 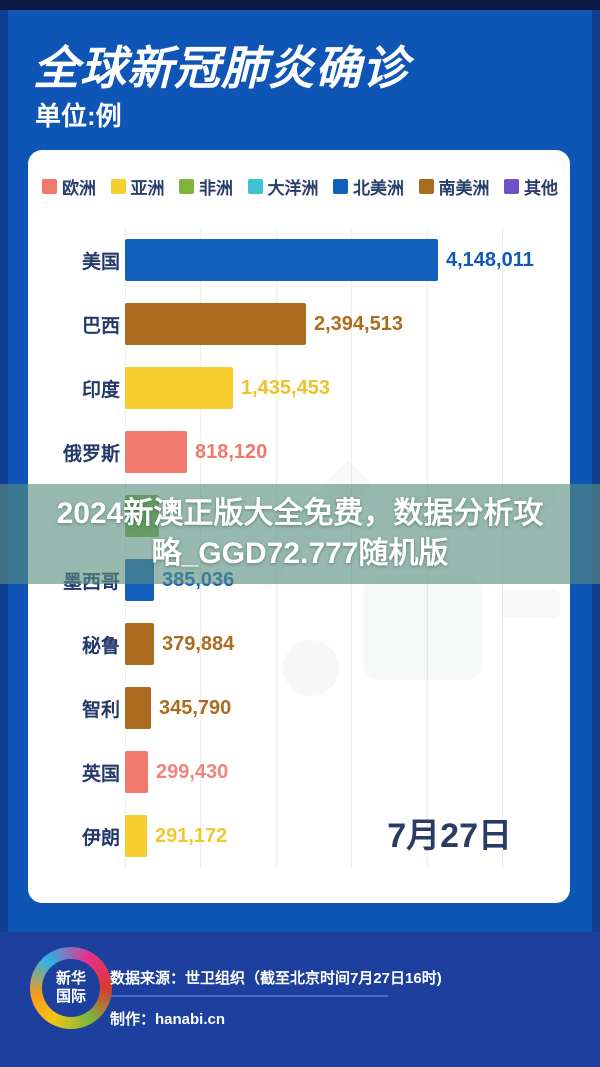 What do you see at coordinates (276, 978) in the screenshot?
I see `data-source-text: 数据来源：世卫组织（截至北京时间7月27日16时)` at bounding box center [276, 978].